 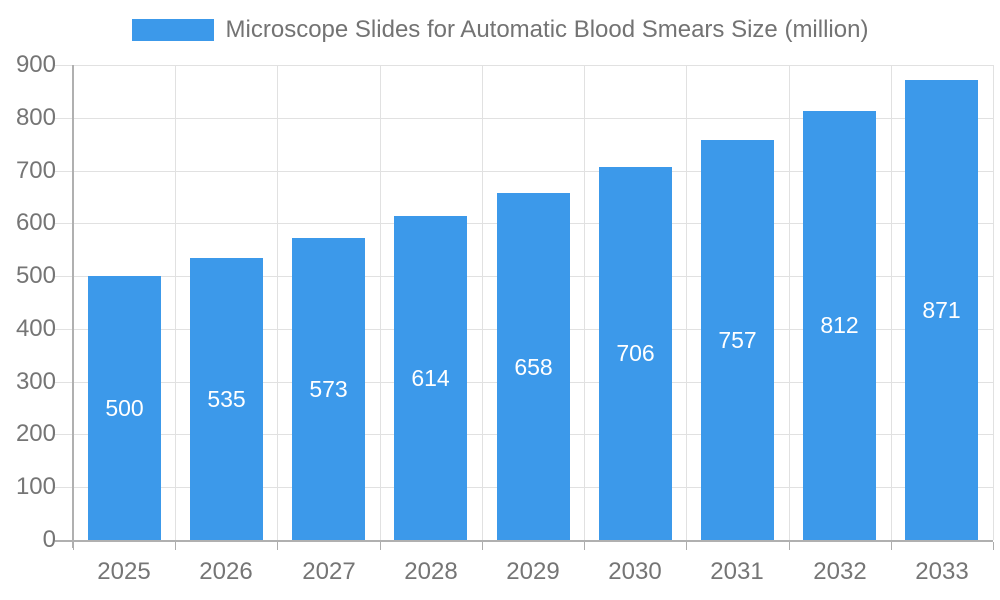 I want to click on bar-value-label: 500, so click(x=124, y=408).